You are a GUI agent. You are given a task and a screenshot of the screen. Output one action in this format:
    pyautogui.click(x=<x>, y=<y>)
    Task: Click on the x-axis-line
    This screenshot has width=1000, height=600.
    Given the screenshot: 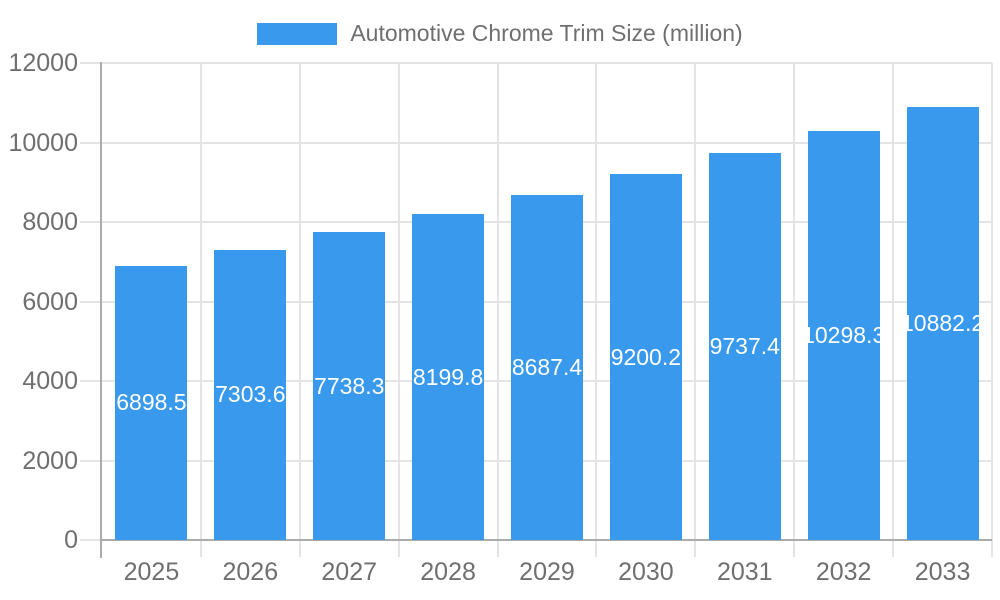 What is the action you would take?
    pyautogui.click(x=546, y=540)
    